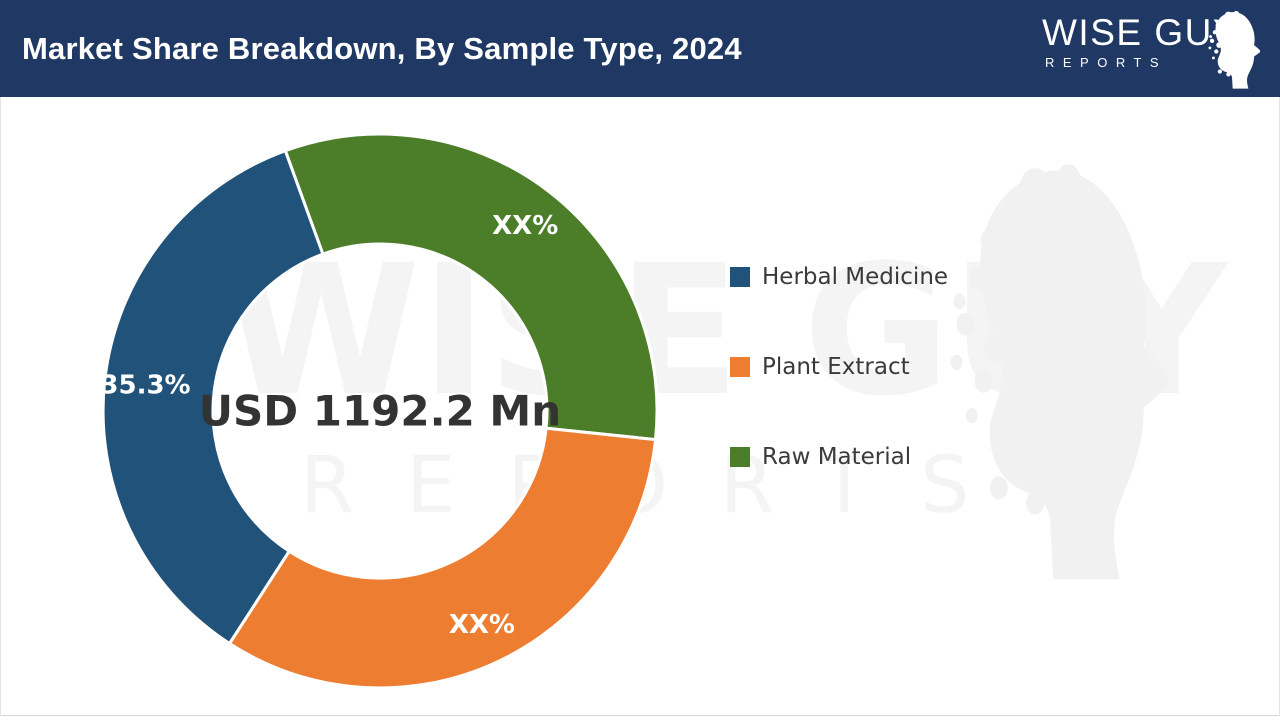 The width and height of the screenshot is (1280, 720). What do you see at coordinates (1227, 49) in the screenshot?
I see `logo-head-profile-icon` at bounding box center [1227, 49].